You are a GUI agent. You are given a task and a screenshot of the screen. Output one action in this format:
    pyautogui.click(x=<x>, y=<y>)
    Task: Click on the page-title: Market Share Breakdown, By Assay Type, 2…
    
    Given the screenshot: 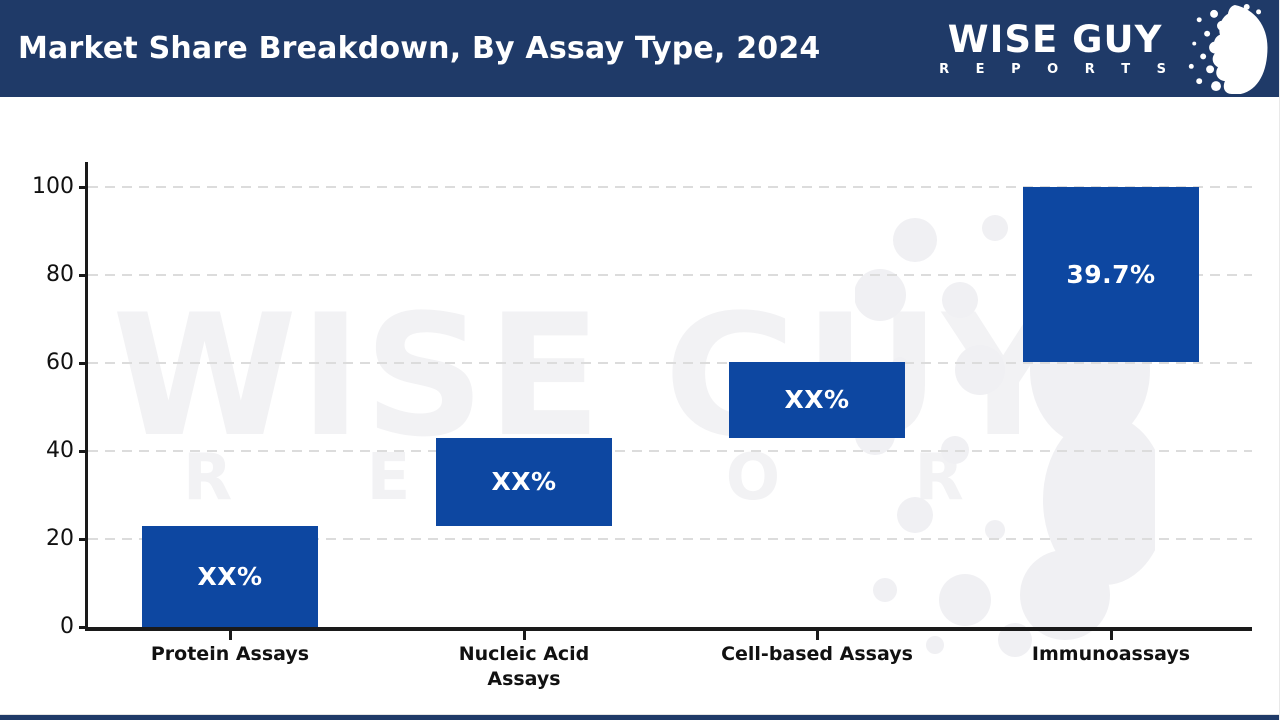 What is the action you would take?
    pyautogui.click(x=419, y=48)
    